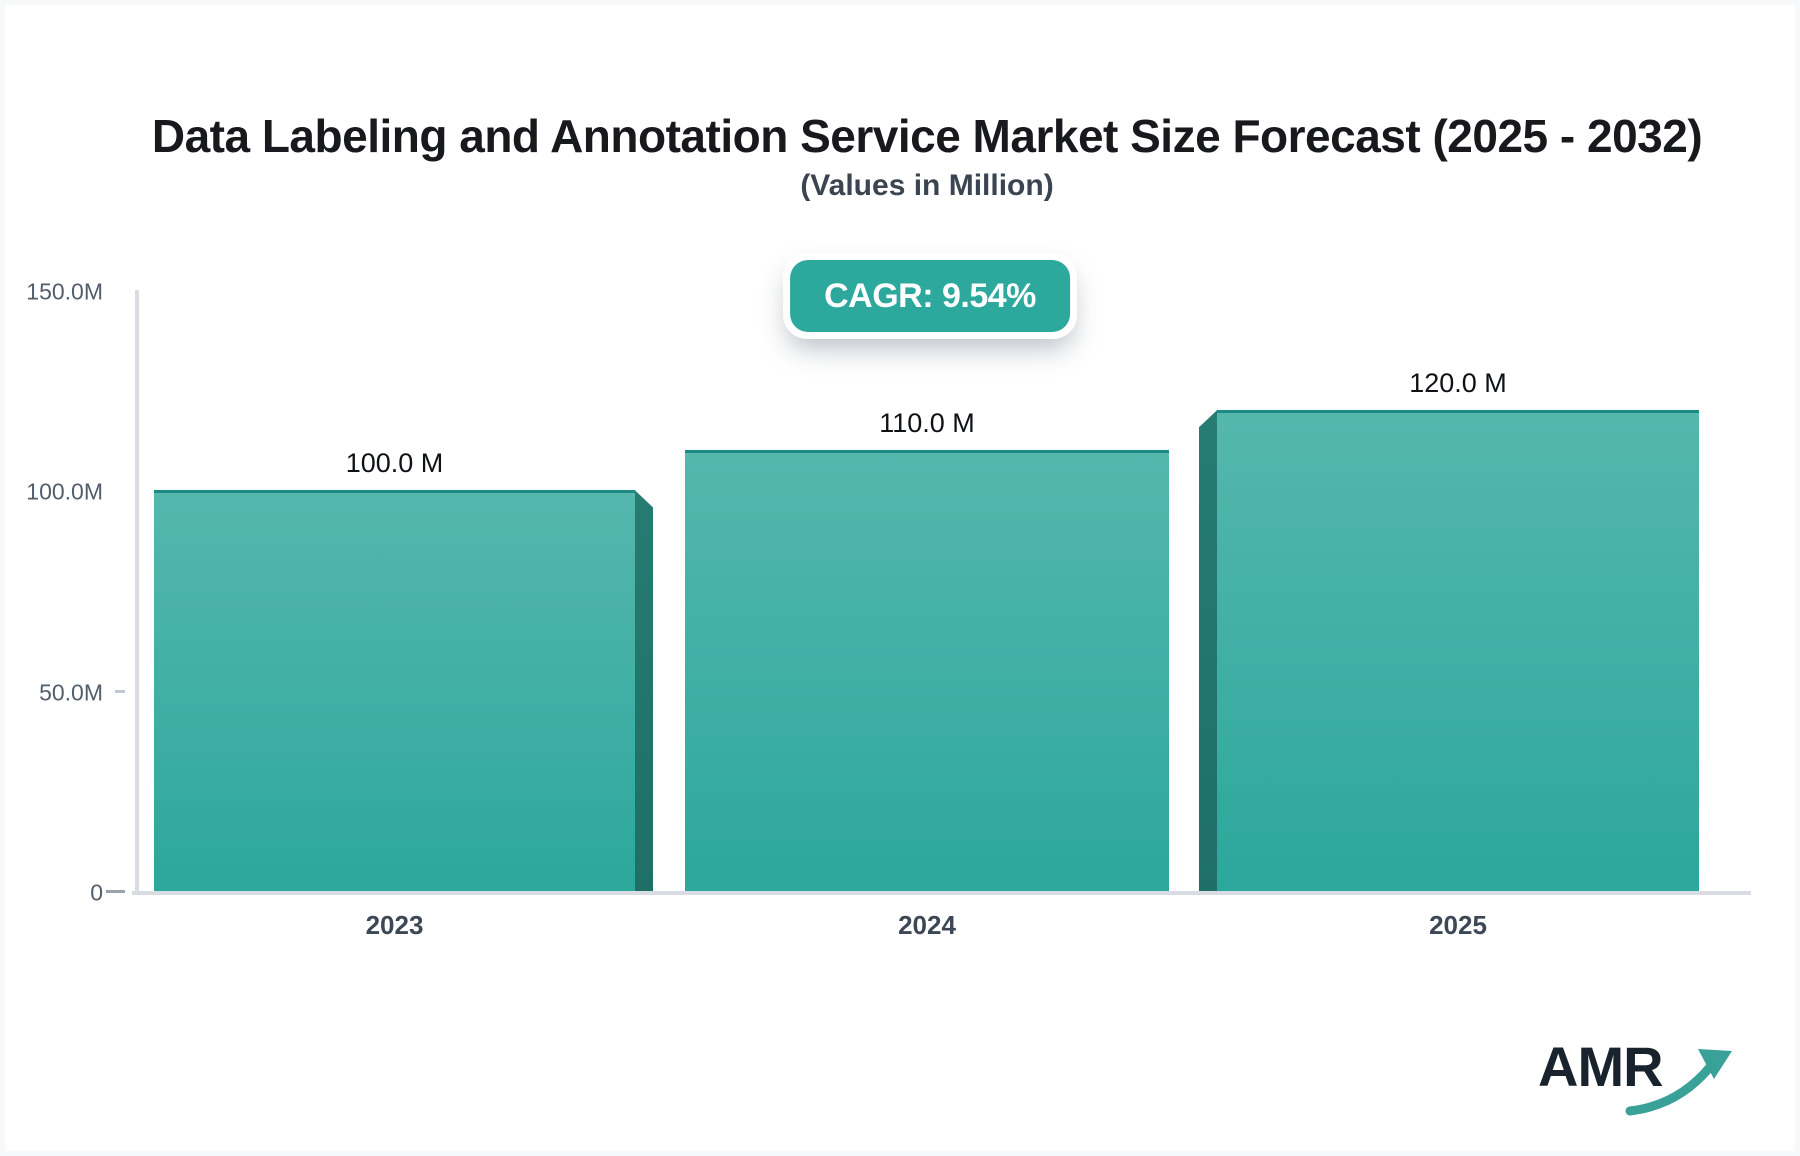 This screenshot has width=1800, height=1156. What do you see at coordinates (927, 185) in the screenshot?
I see `chart-subtitle: (Values in Million)` at bounding box center [927, 185].